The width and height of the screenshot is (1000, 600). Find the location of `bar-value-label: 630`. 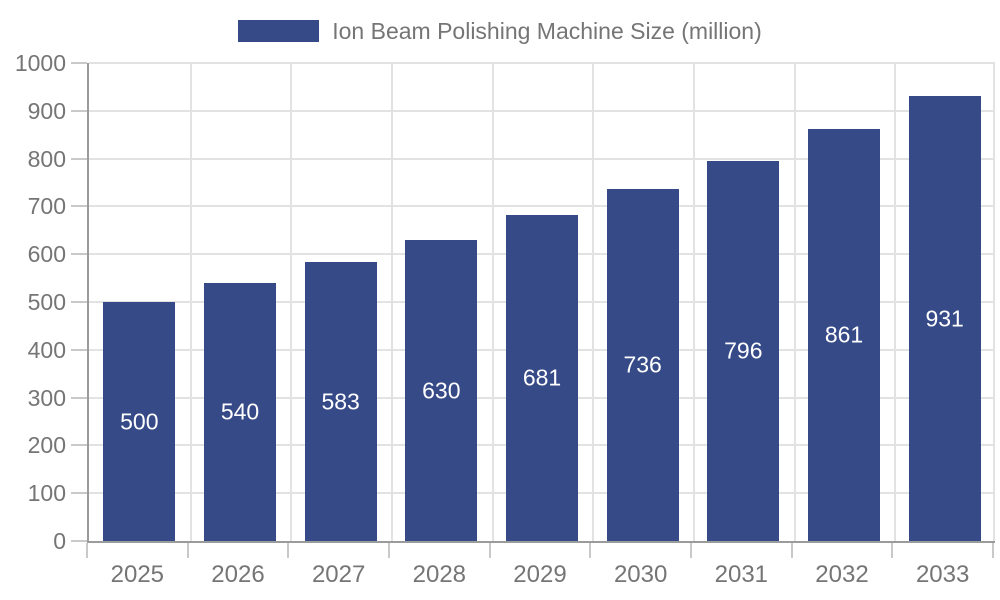

bar-value-label: 630 is located at coordinates (441, 390).